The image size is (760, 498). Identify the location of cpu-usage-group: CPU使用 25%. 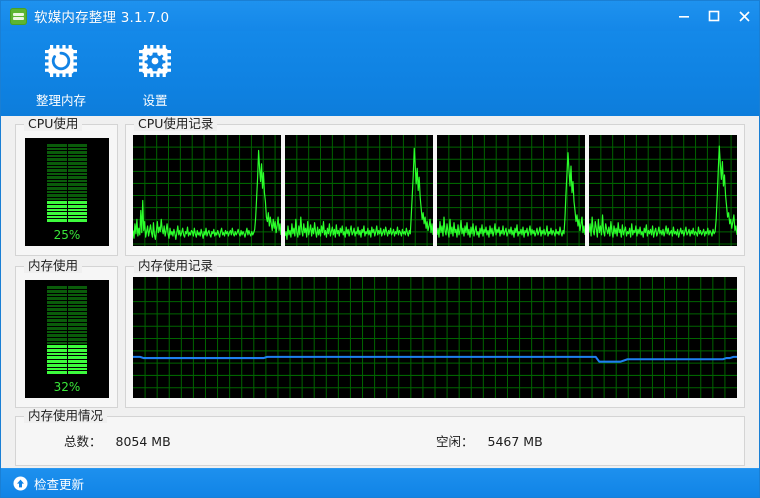
(66, 186).